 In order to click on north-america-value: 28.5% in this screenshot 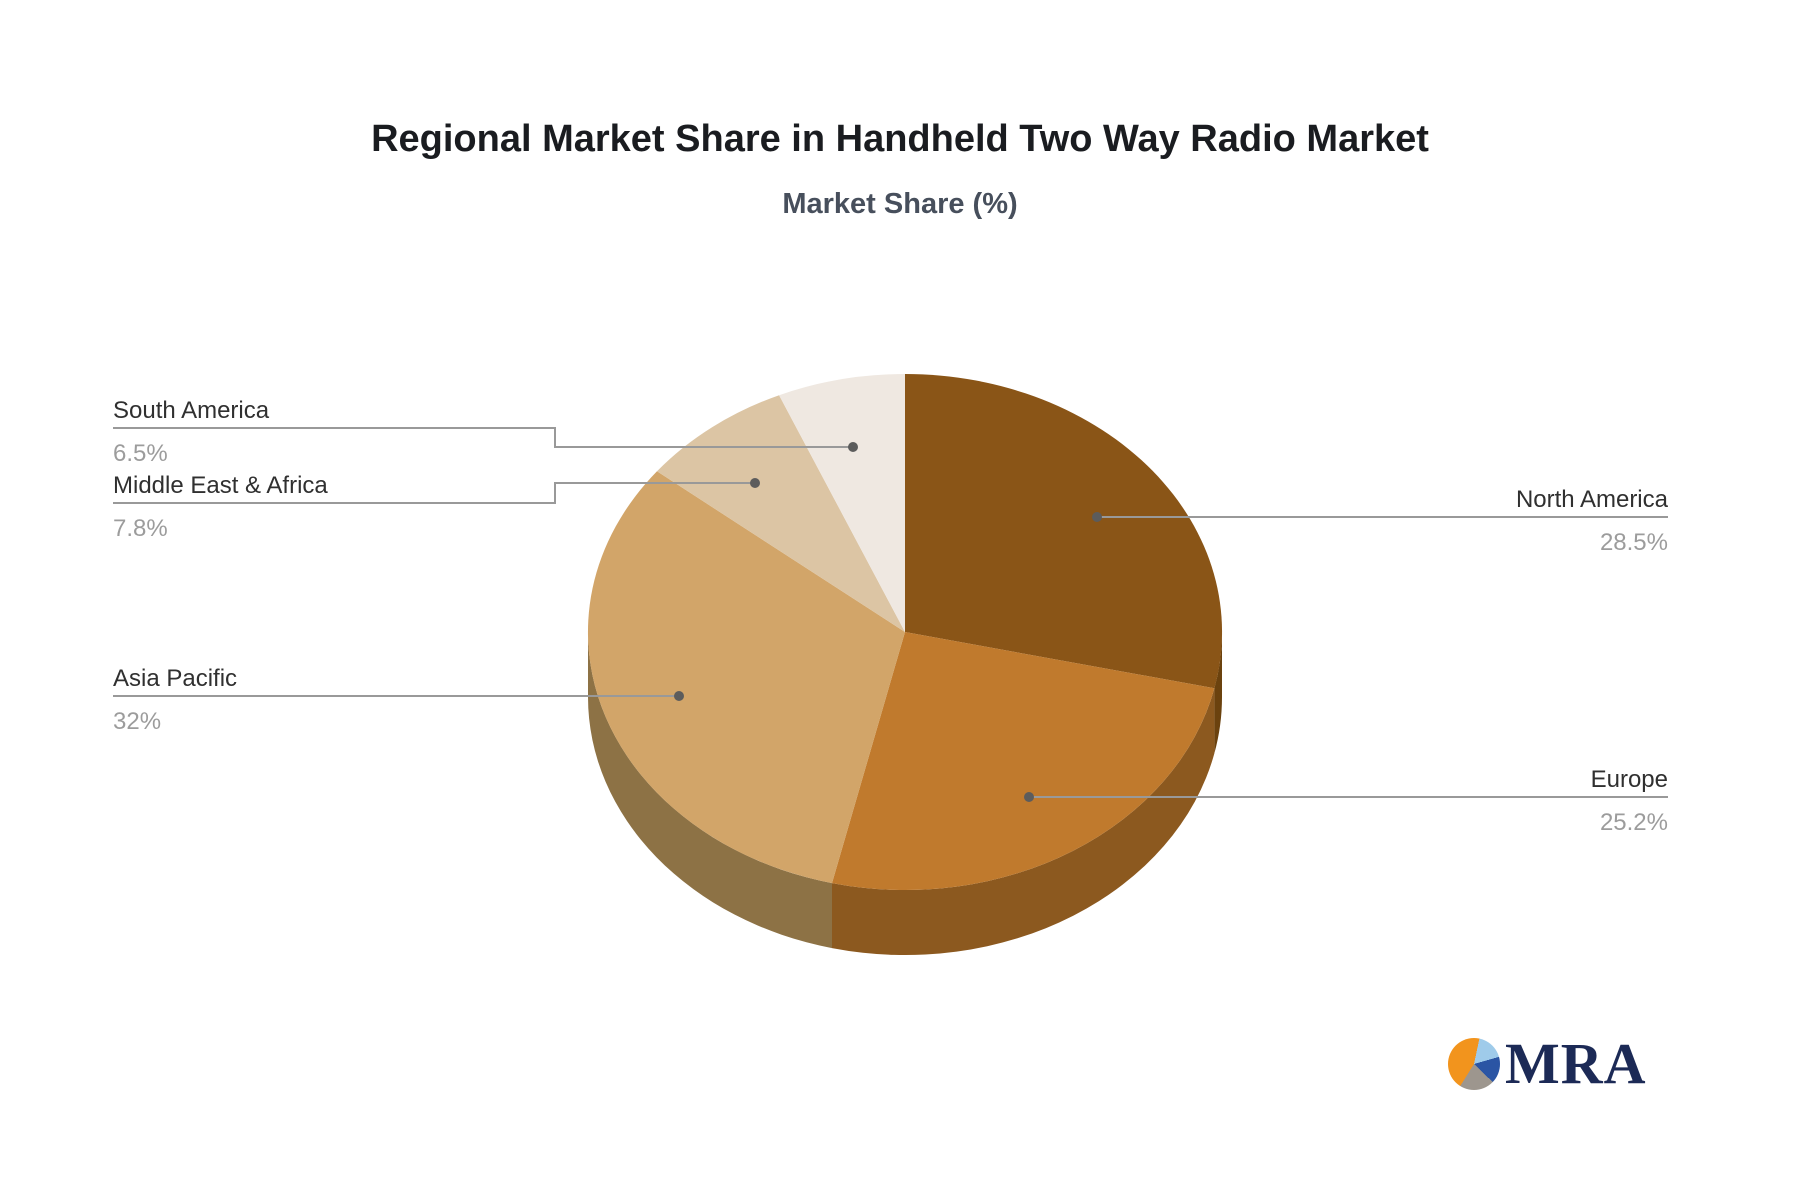, I will do `click(1634, 542)`.